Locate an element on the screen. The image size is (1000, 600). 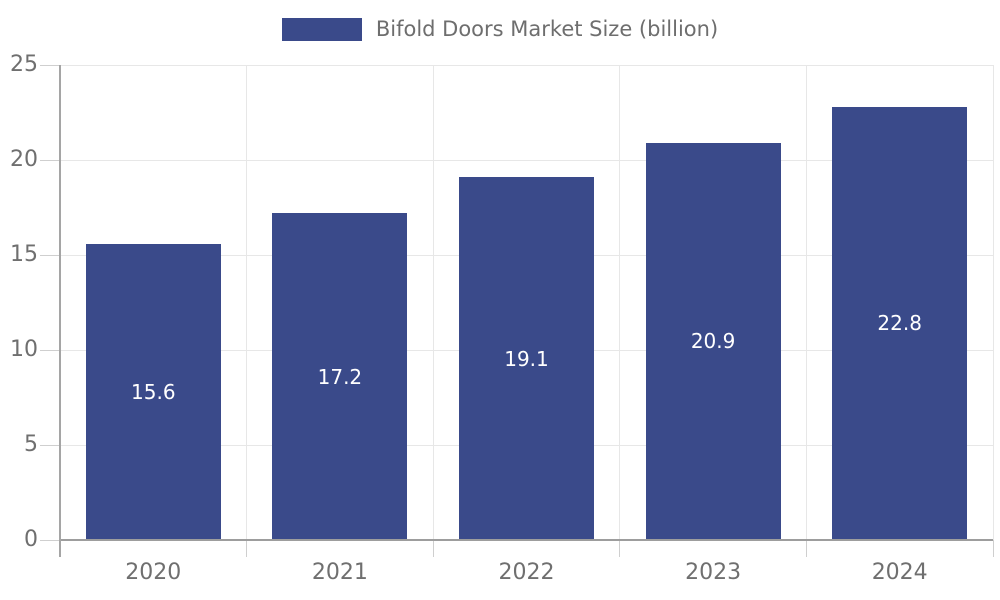
bar-value-label: 17.2 is located at coordinates (340, 376).